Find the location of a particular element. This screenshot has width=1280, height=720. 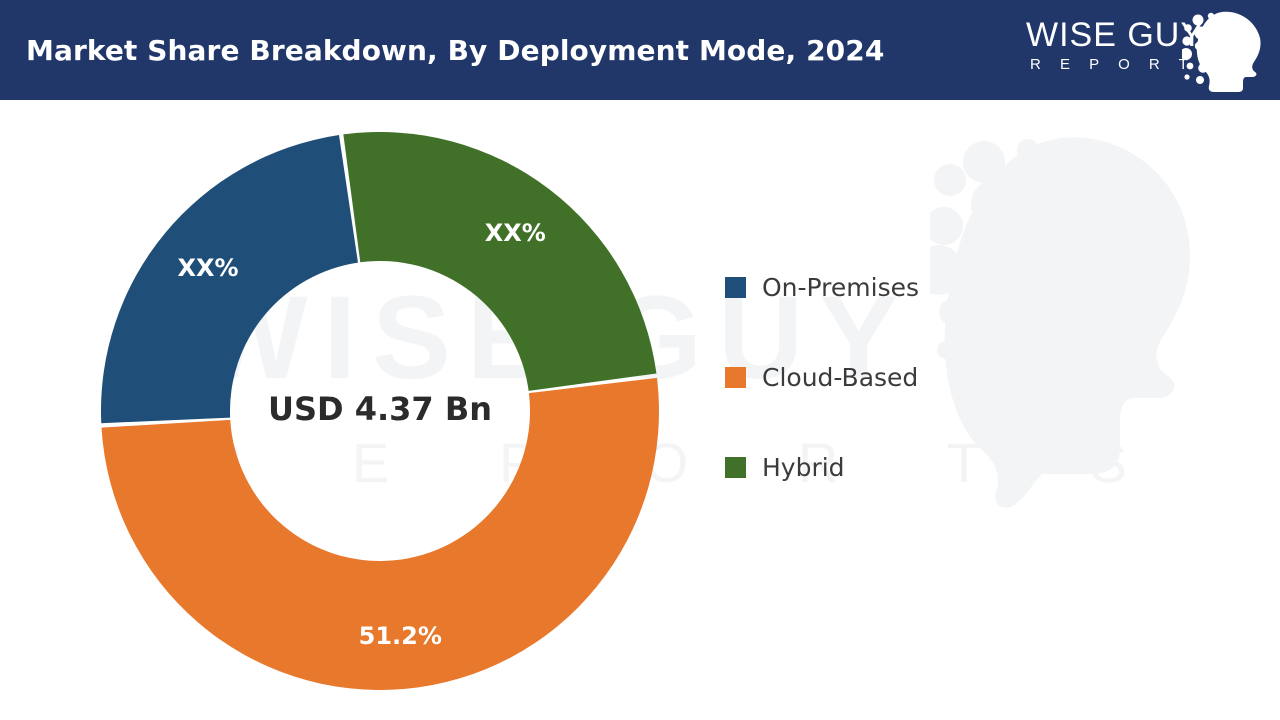

dotted-head-profile-icon is located at coordinates (1221, 52).